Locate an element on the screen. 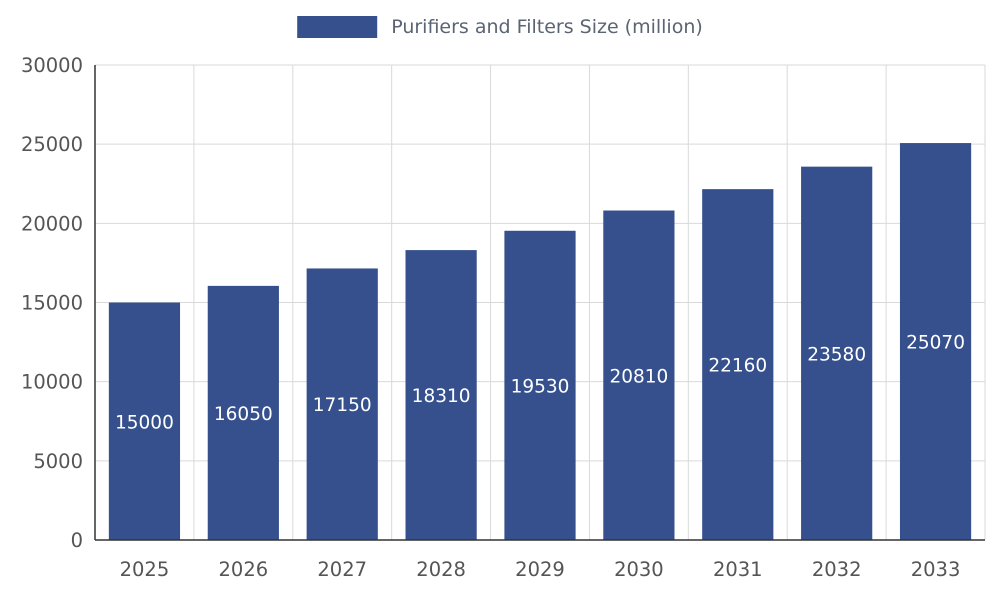  bar-value-label: 25070 is located at coordinates (935, 343).